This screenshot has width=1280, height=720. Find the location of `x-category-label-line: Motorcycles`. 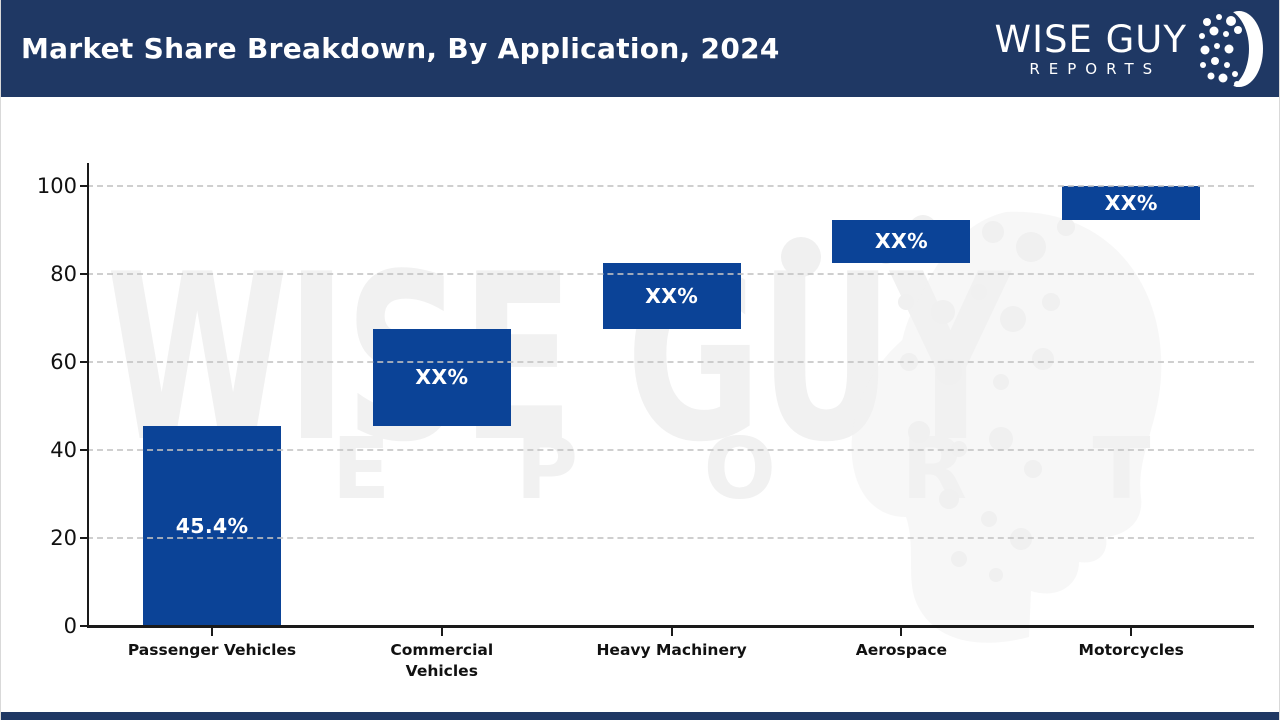

x-category-label-line: Motorcycles is located at coordinates (1131, 650).